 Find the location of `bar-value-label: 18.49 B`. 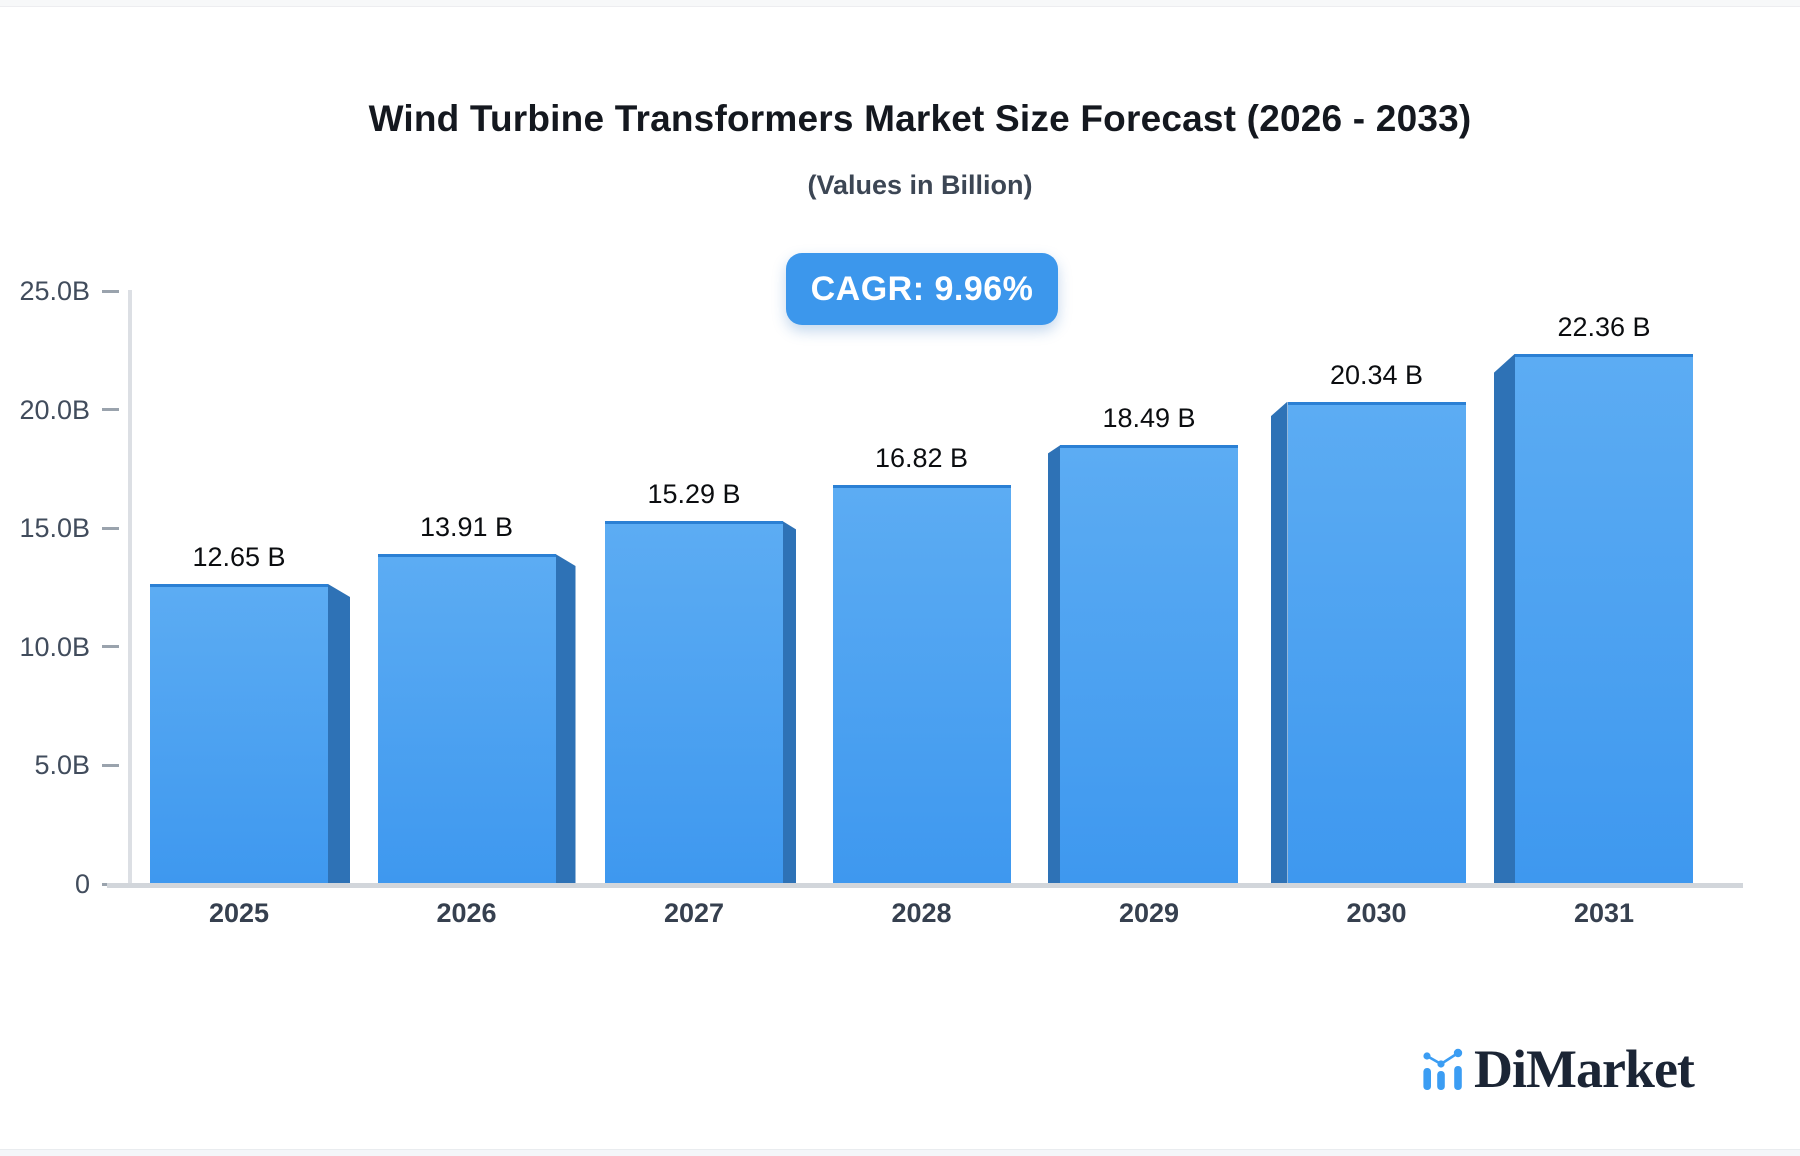

bar-value-label: 18.49 B is located at coordinates (1149, 418).